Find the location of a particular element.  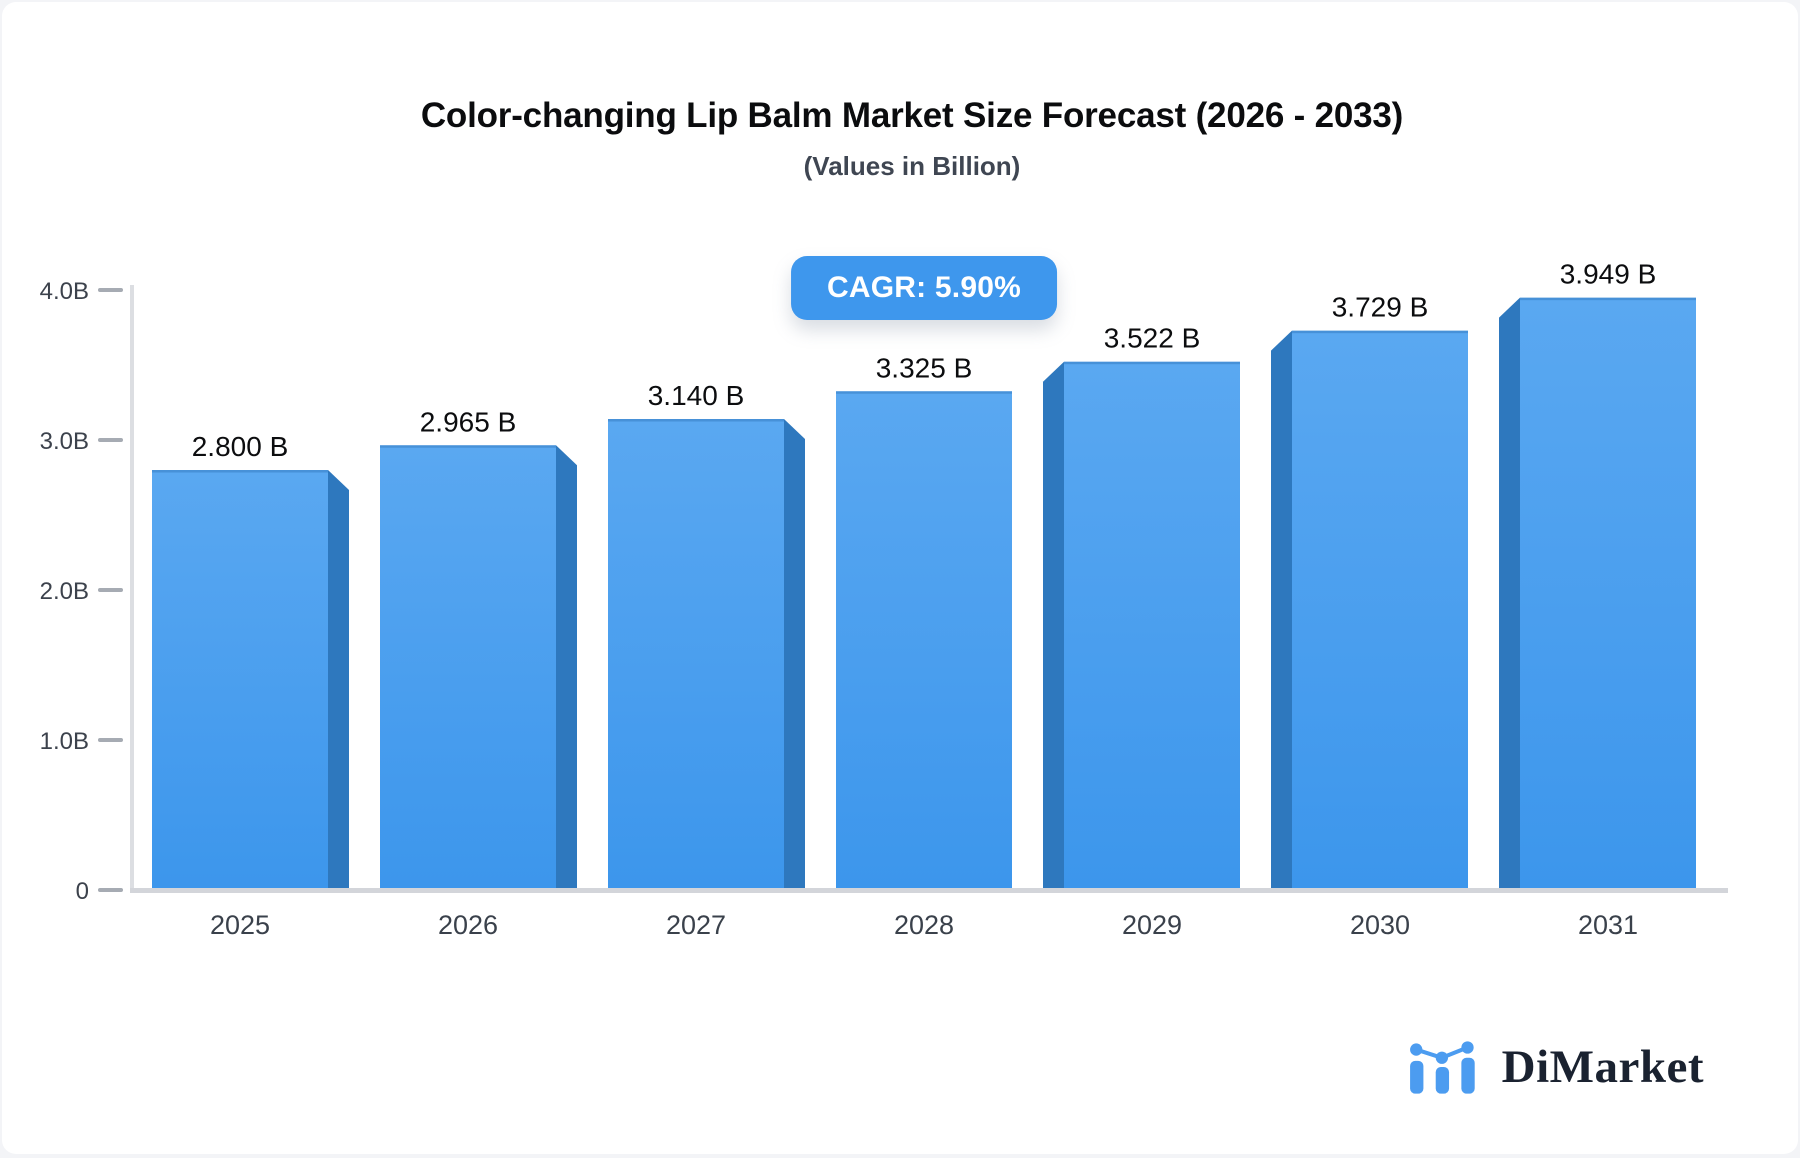

bar-top-edge-2026 is located at coordinates (468, 446).